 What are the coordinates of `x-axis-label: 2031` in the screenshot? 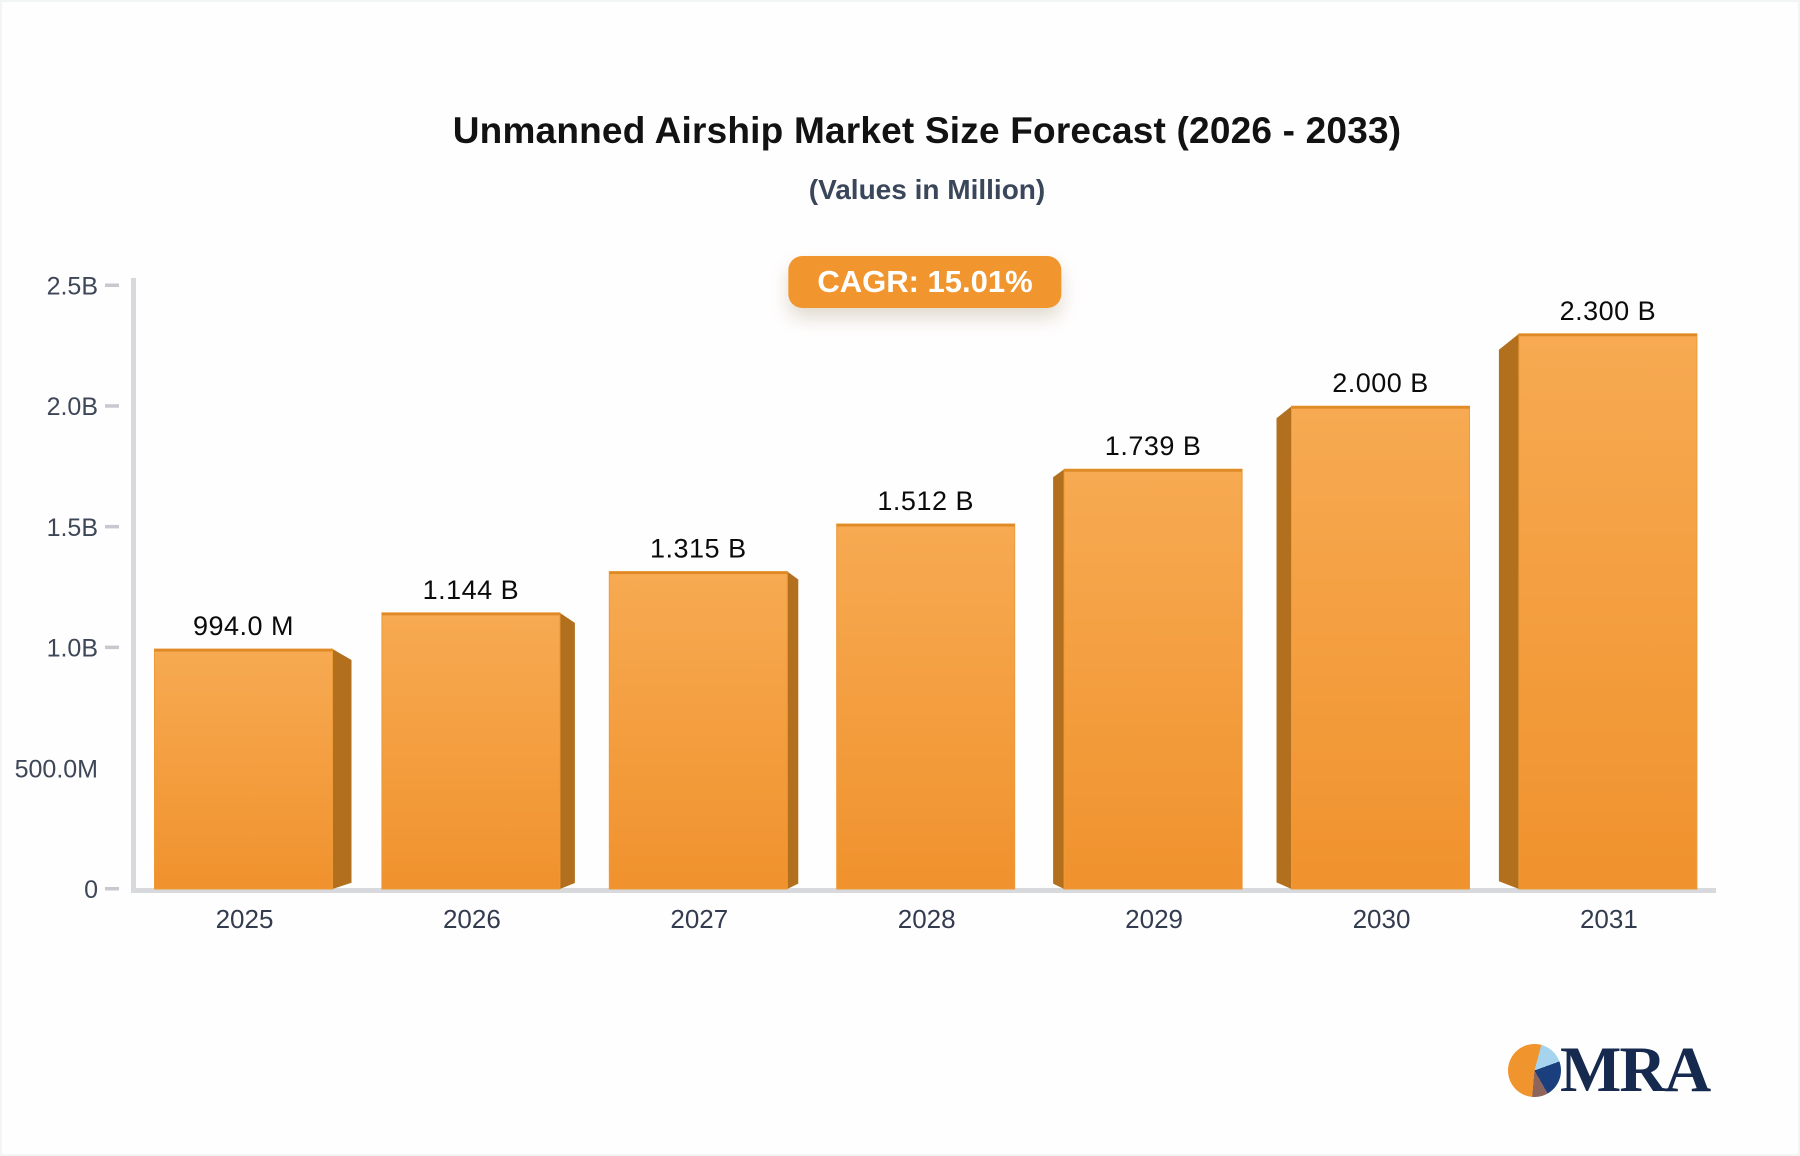 It's located at (1609, 919).